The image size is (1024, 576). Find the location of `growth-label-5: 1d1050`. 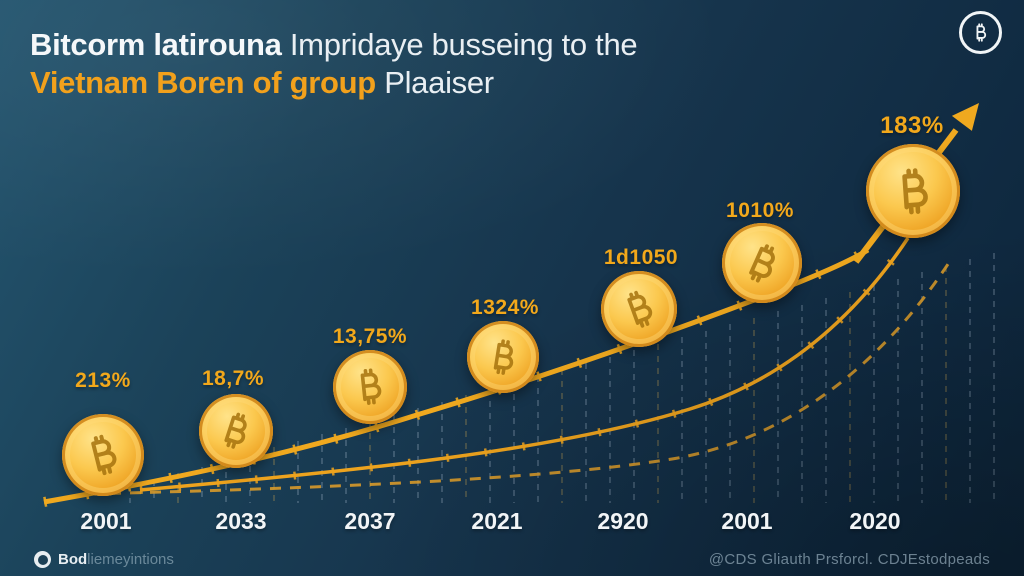

growth-label-5: 1d1050 is located at coordinates (641, 257).